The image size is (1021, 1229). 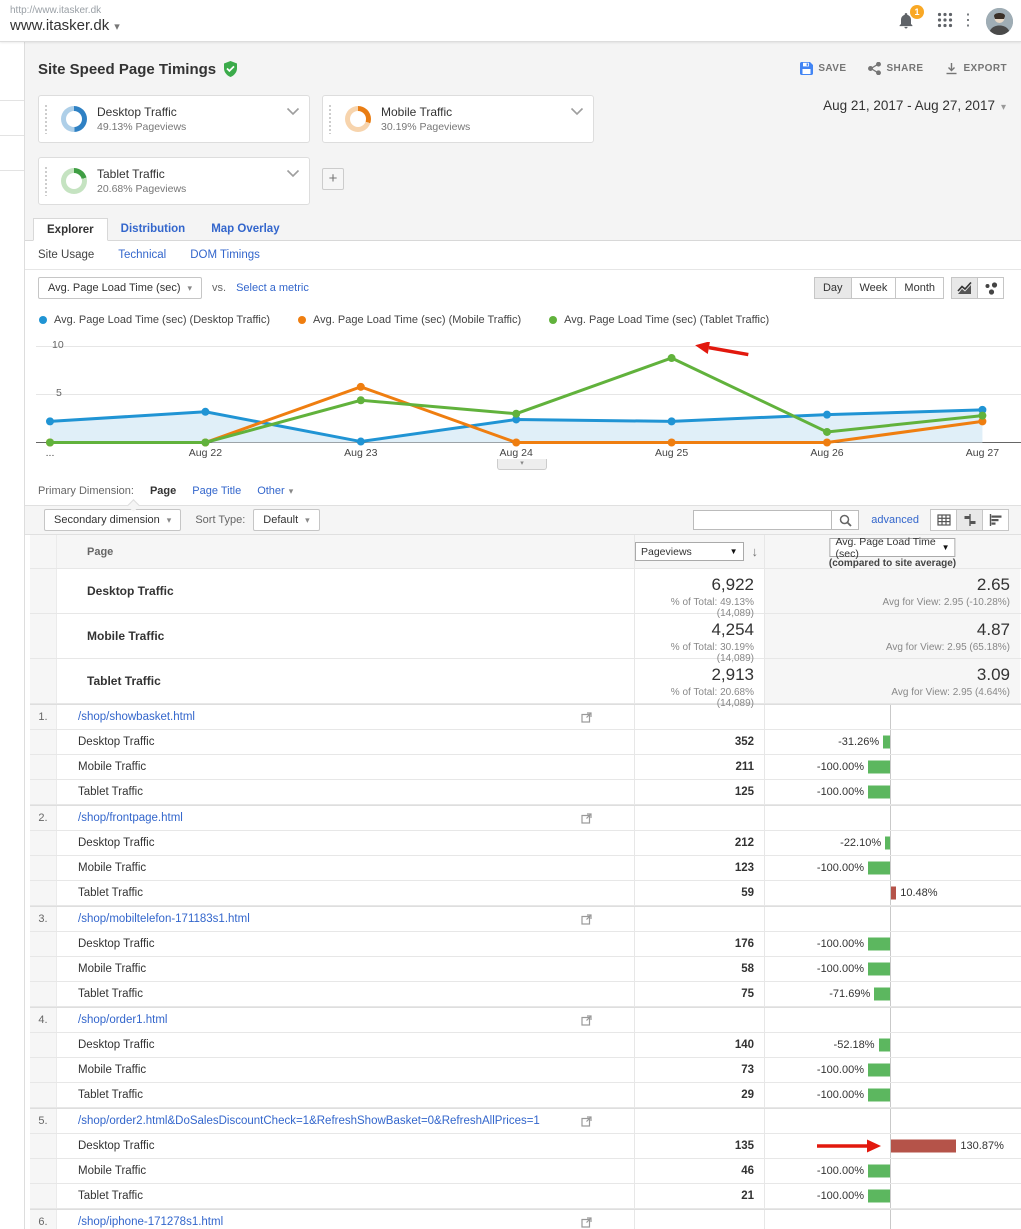 What do you see at coordinates (733, 551) in the screenshot?
I see `select-caret-icon: ▼` at bounding box center [733, 551].